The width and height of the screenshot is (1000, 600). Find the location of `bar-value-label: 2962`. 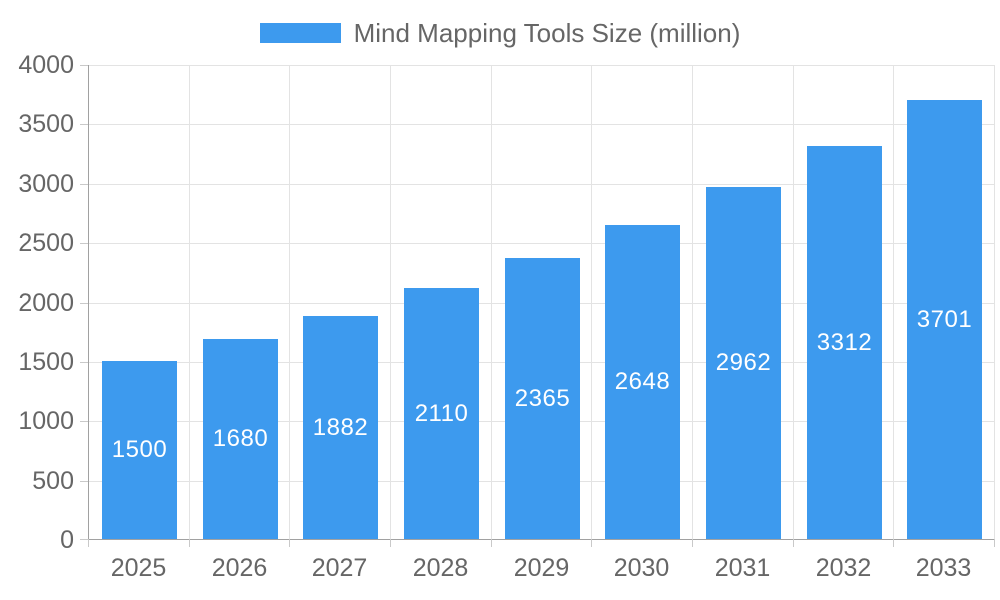

bar-value-label: 2962 is located at coordinates (743, 362).